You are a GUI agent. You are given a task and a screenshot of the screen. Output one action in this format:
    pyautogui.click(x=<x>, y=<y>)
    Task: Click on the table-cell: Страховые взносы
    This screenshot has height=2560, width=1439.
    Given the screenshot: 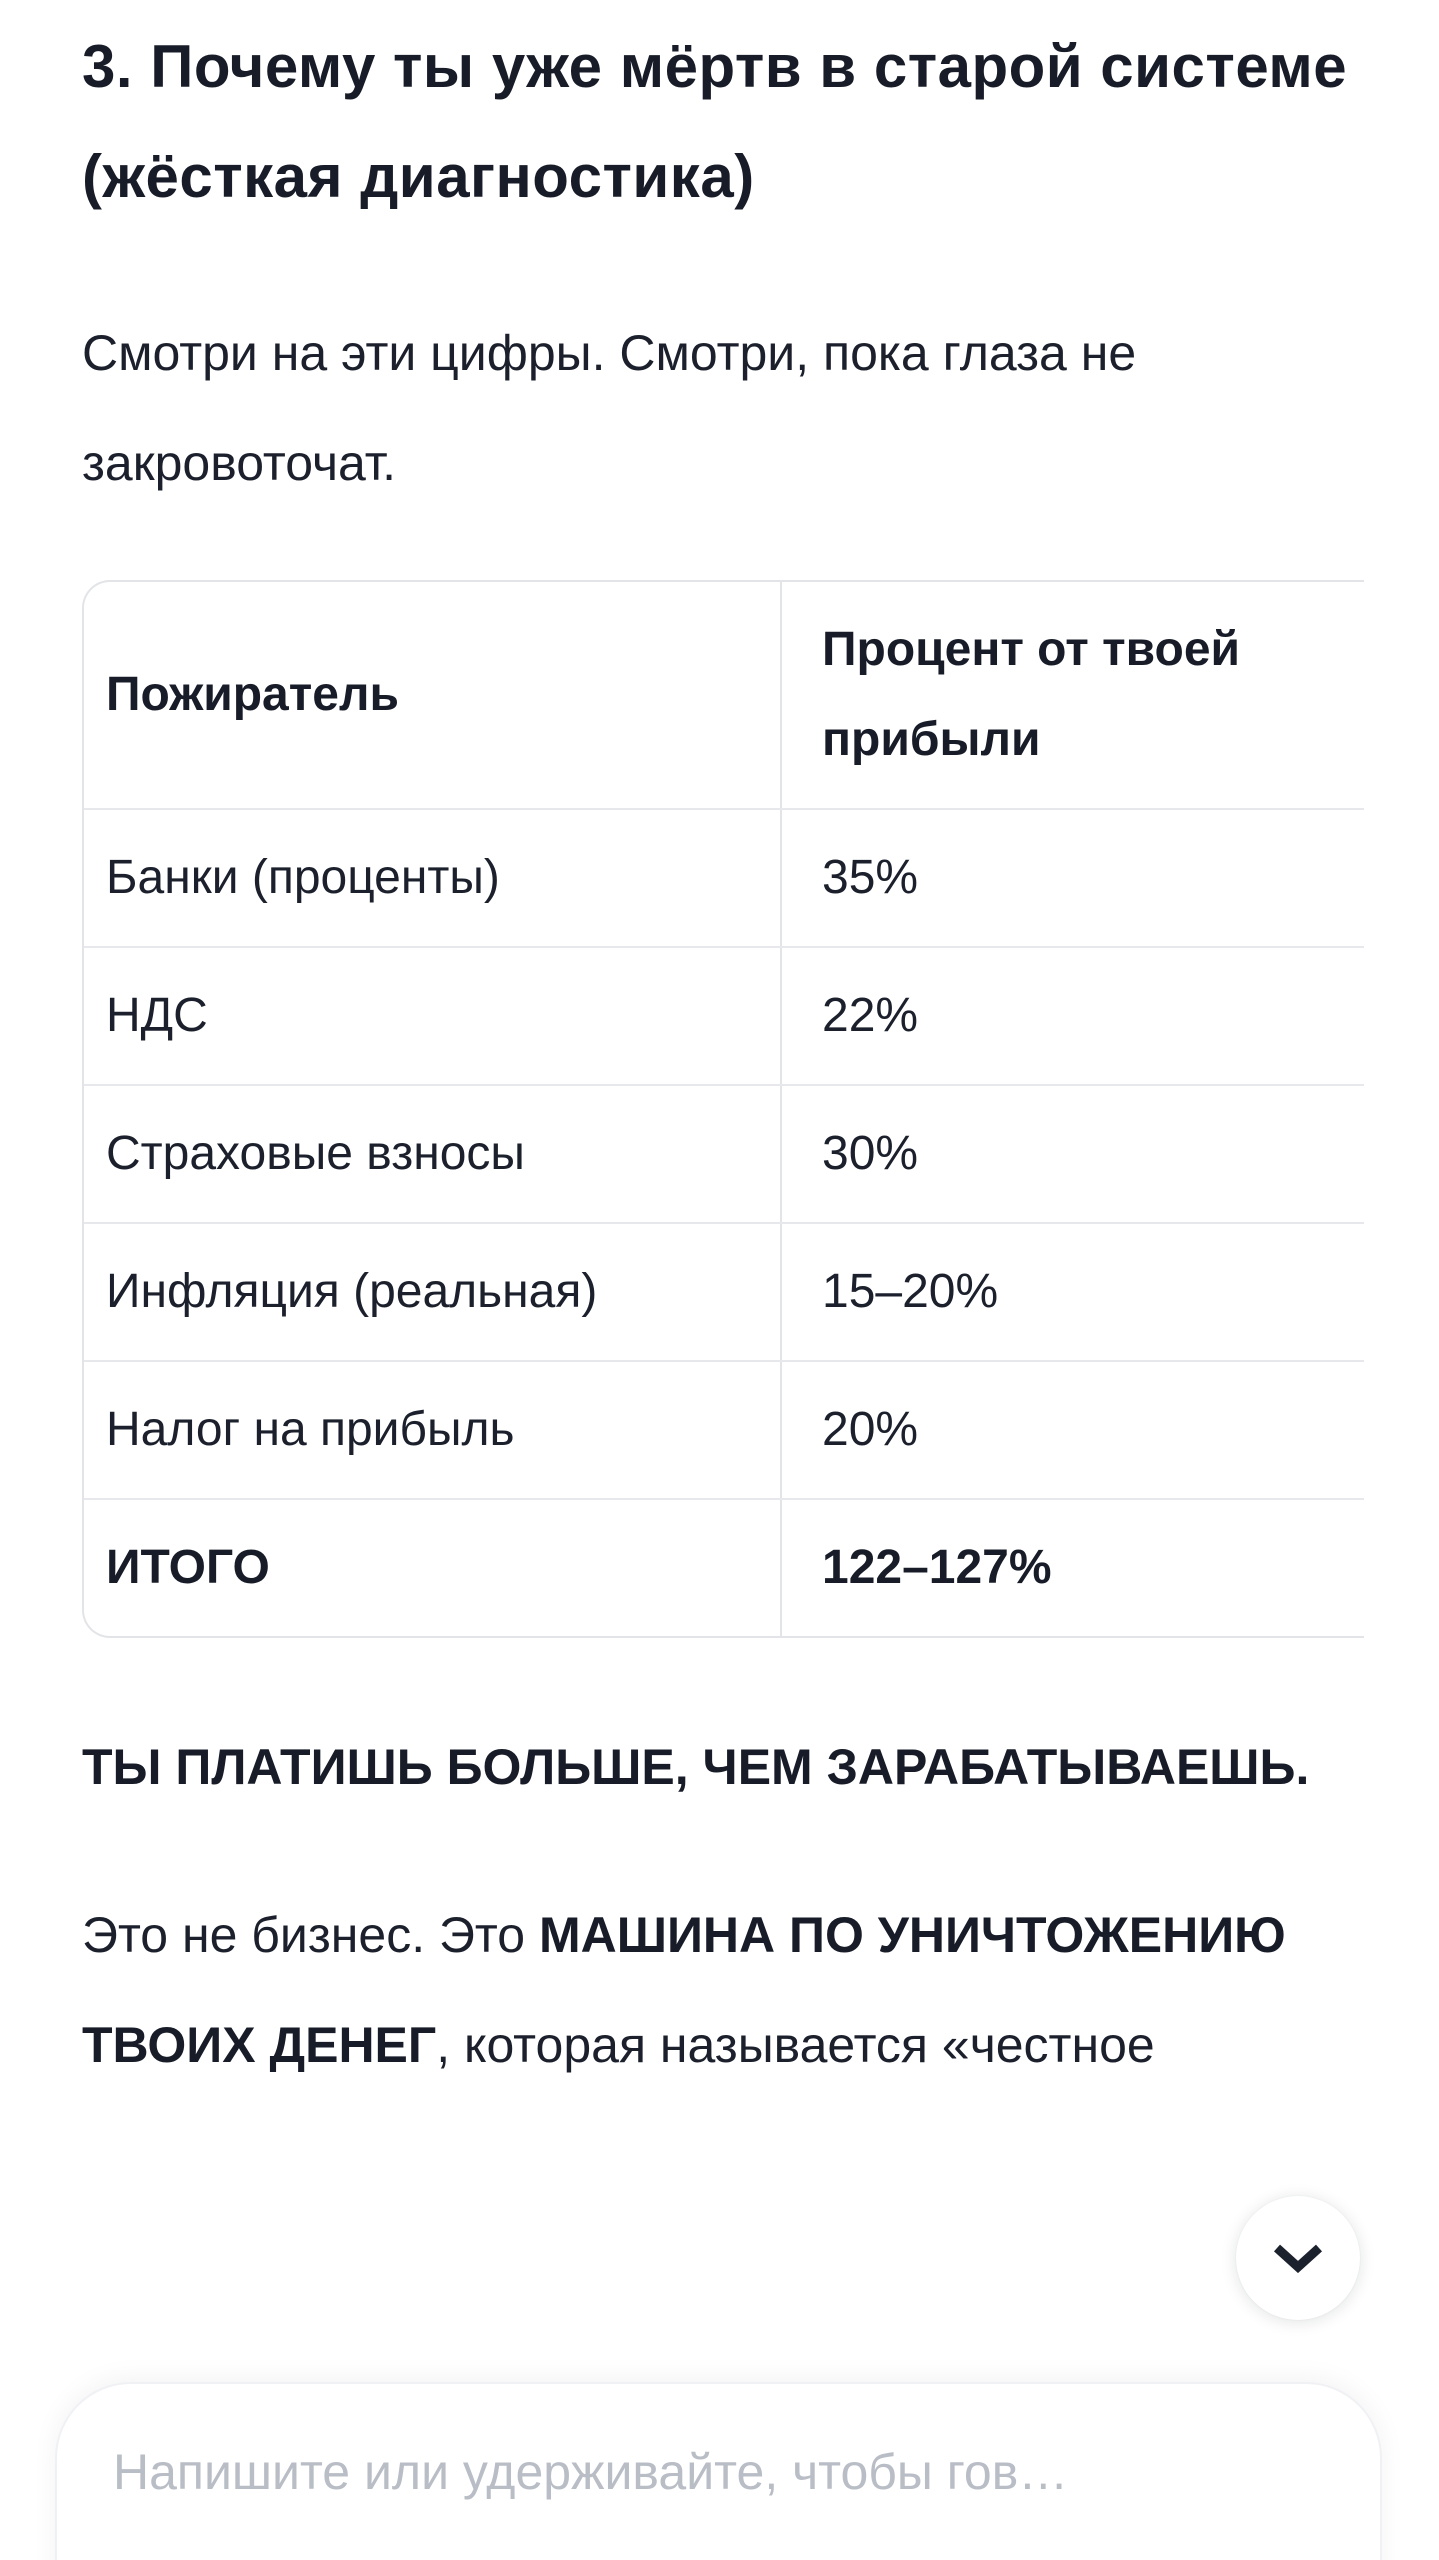 What is the action you would take?
    pyautogui.click(x=433, y=1154)
    